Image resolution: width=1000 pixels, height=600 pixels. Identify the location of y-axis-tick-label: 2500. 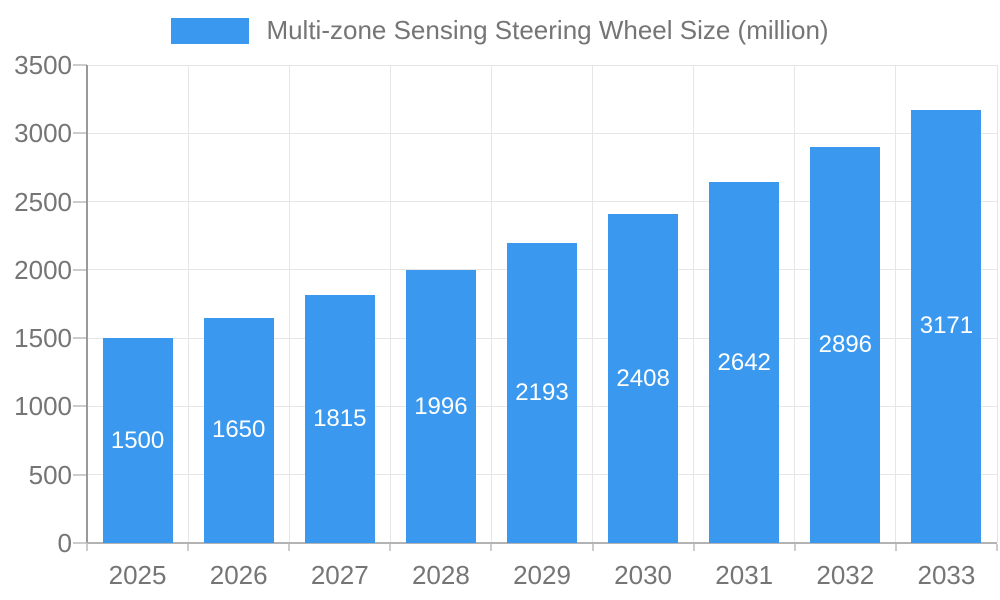
(43, 201).